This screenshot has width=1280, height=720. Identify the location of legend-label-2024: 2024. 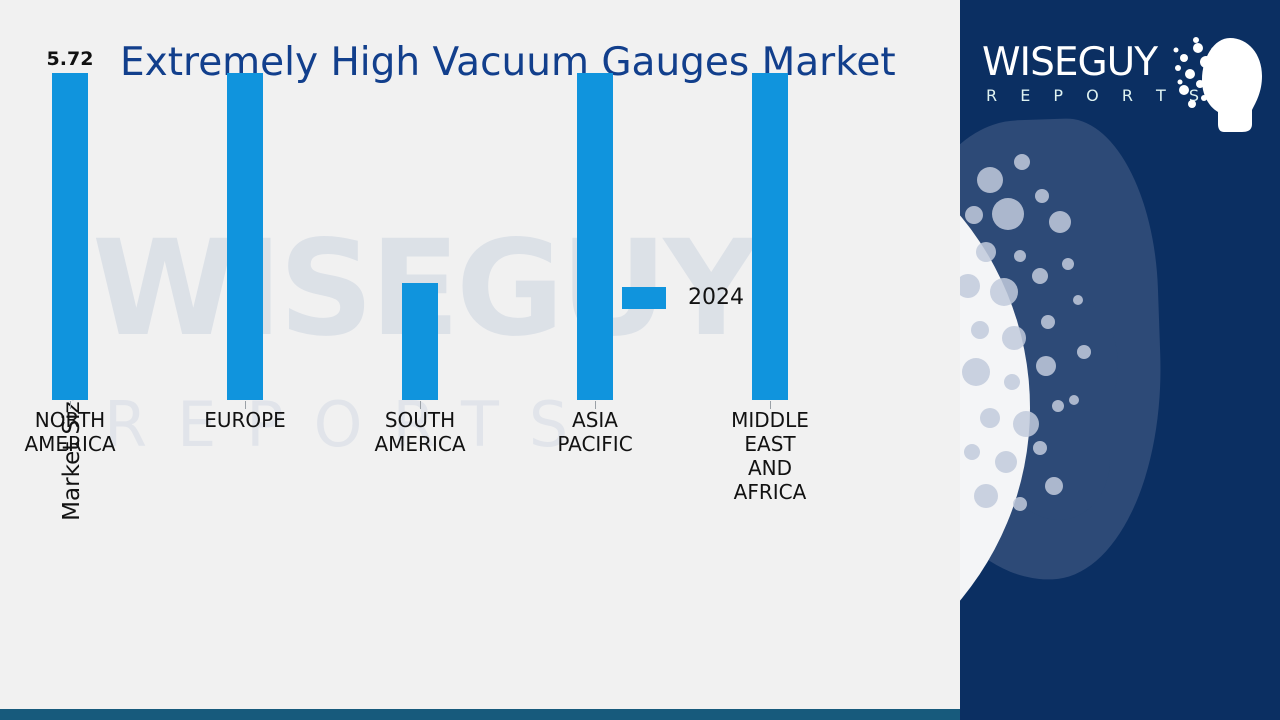
(716, 297).